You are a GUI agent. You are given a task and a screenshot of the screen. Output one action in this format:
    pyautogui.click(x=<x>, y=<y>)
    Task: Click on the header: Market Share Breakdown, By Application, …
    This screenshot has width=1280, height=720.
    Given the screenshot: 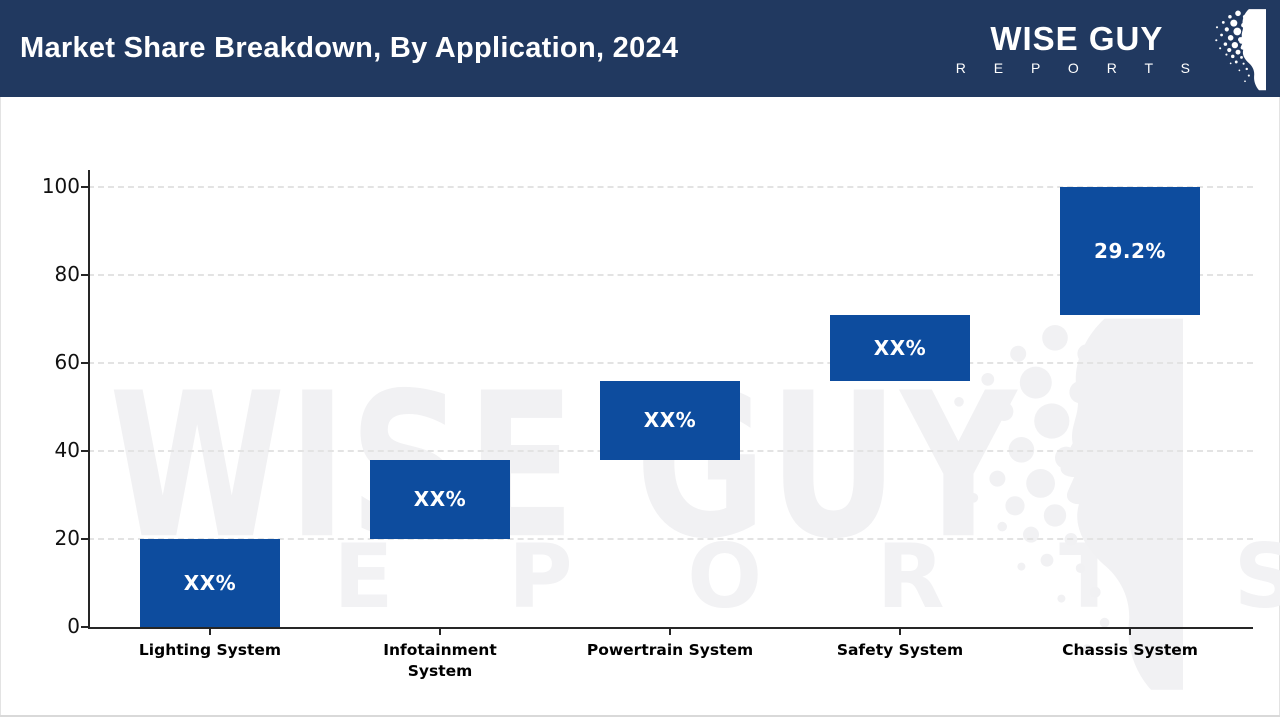 What is the action you would take?
    pyautogui.click(x=640, y=48)
    